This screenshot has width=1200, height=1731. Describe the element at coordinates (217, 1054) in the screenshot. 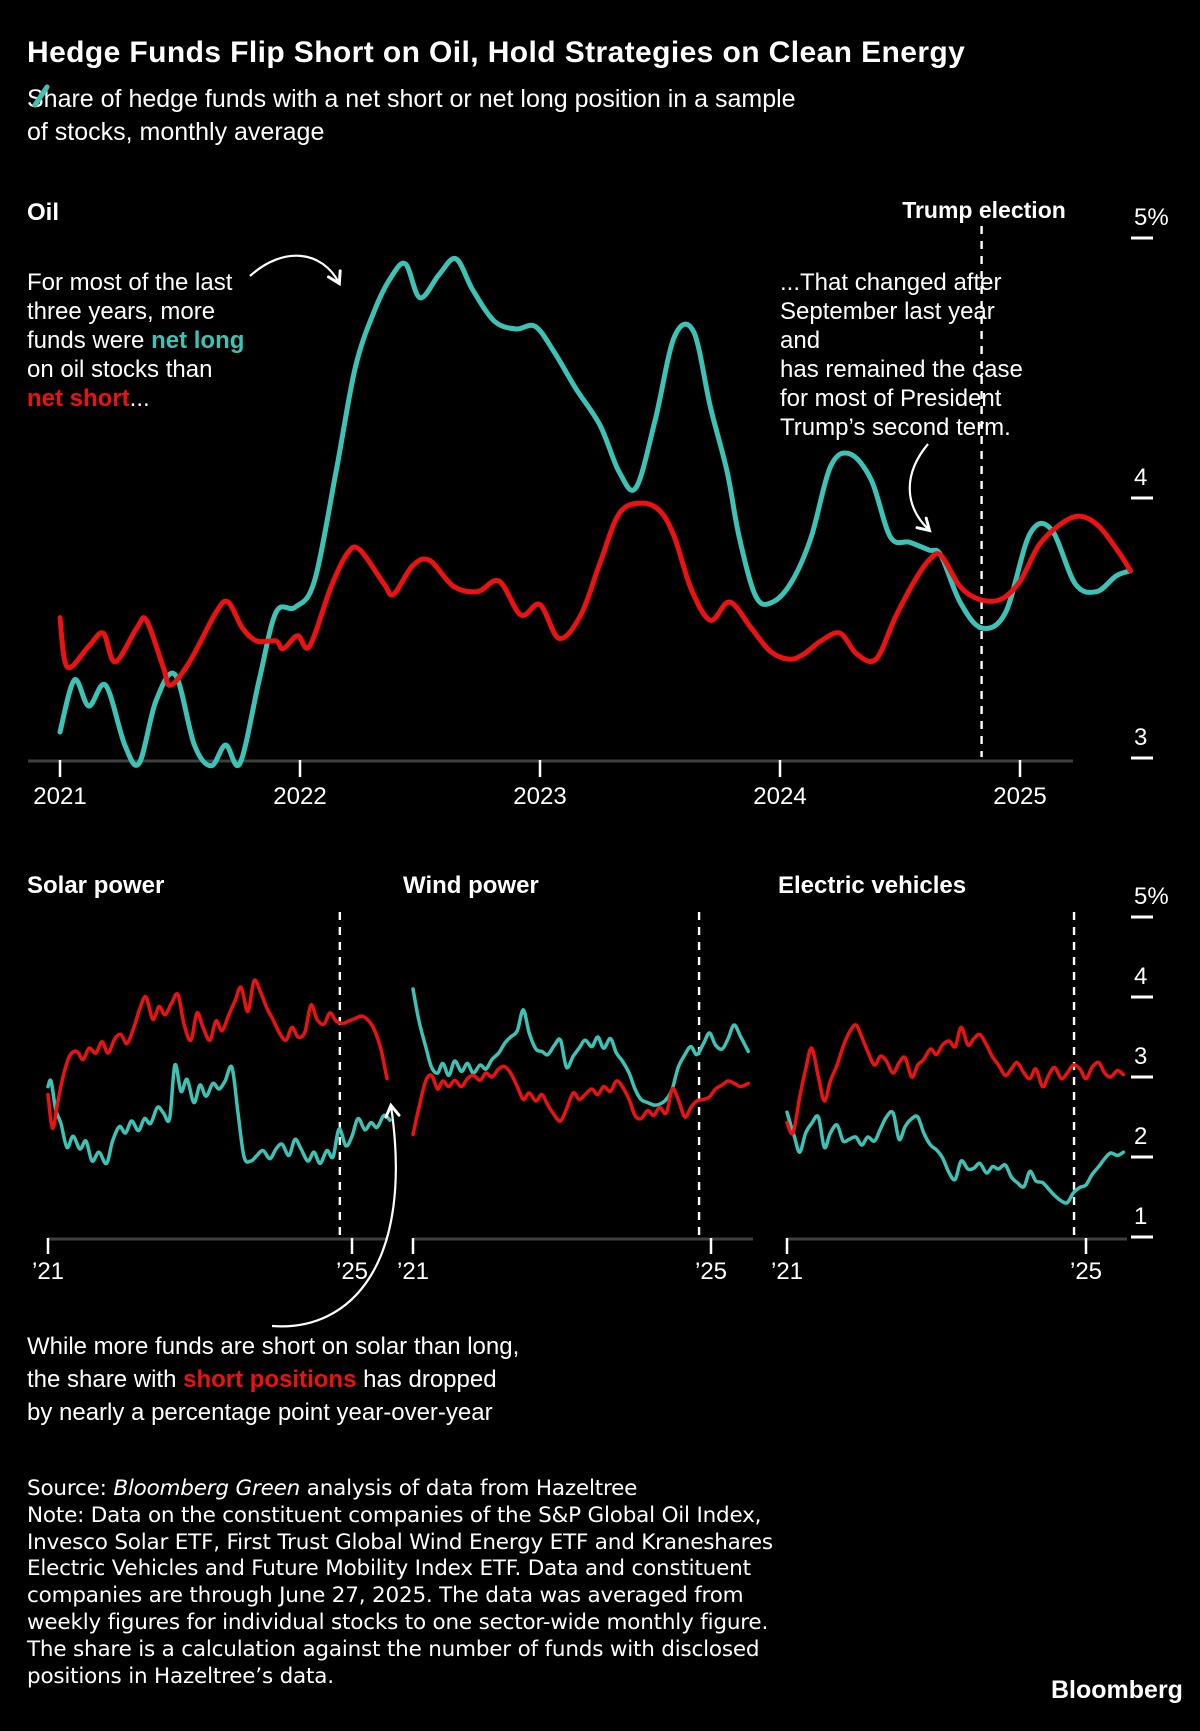

I see `solar-series-net-short` at that location.